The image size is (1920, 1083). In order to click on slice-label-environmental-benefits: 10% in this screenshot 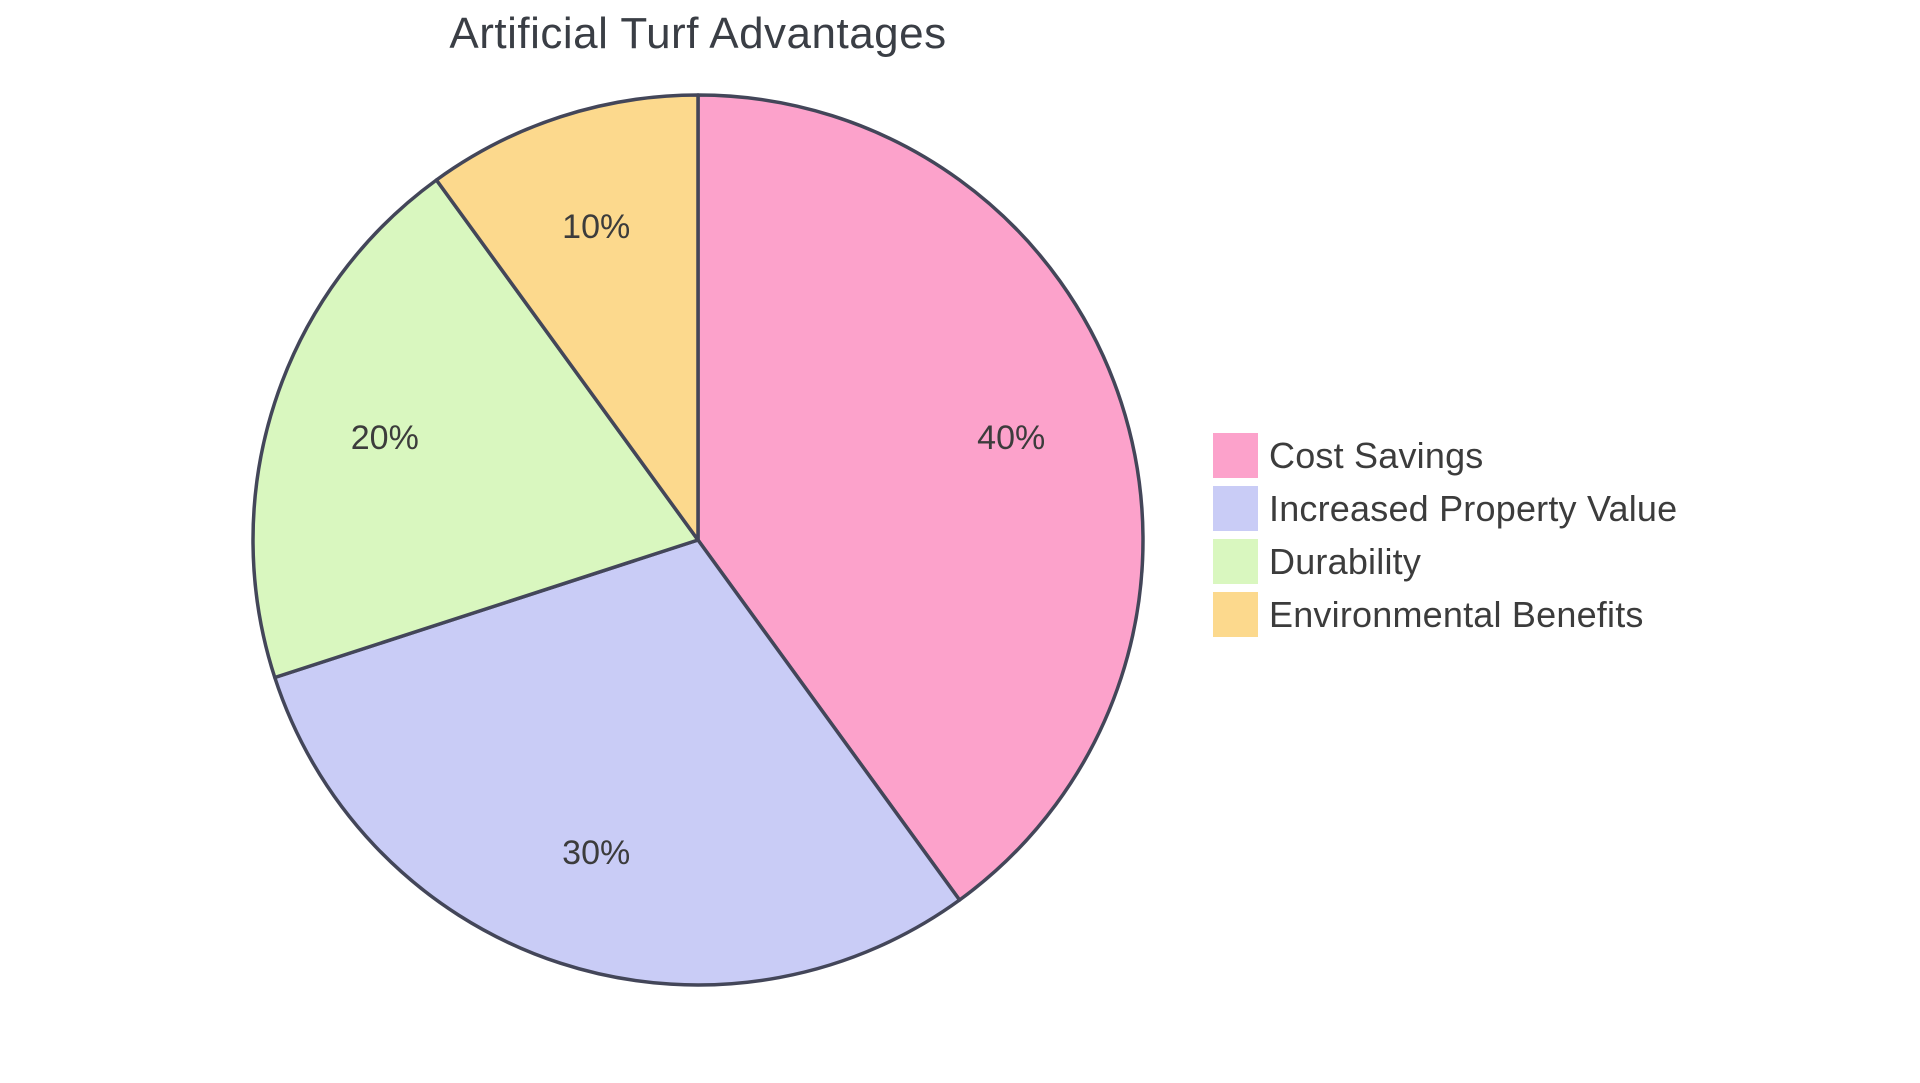, I will do `click(596, 227)`.